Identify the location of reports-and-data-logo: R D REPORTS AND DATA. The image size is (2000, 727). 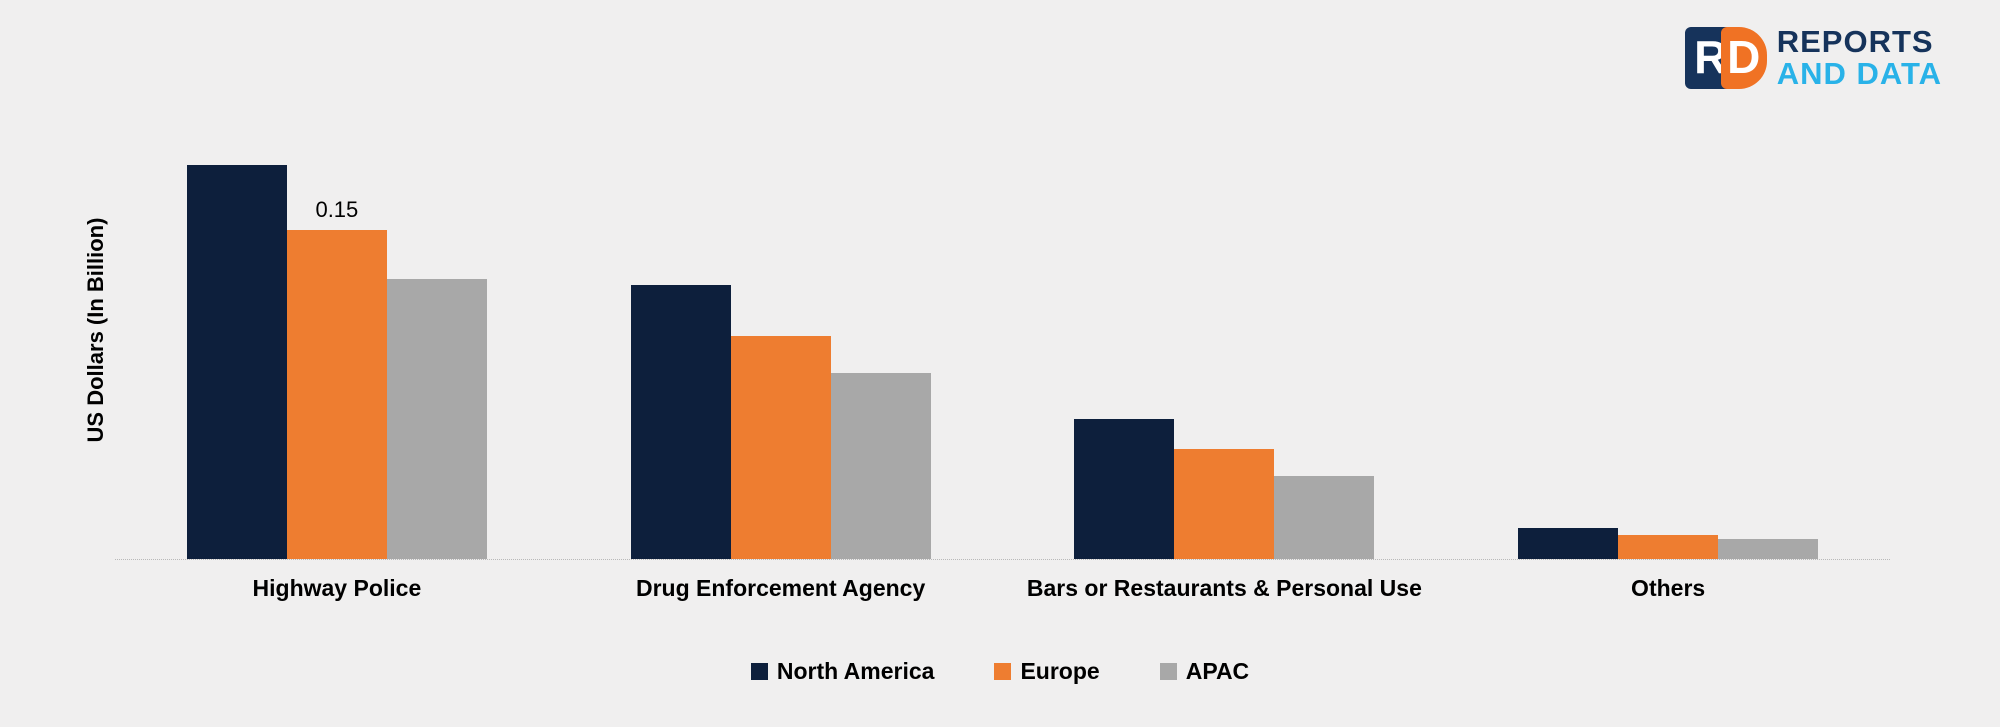
(1813, 57).